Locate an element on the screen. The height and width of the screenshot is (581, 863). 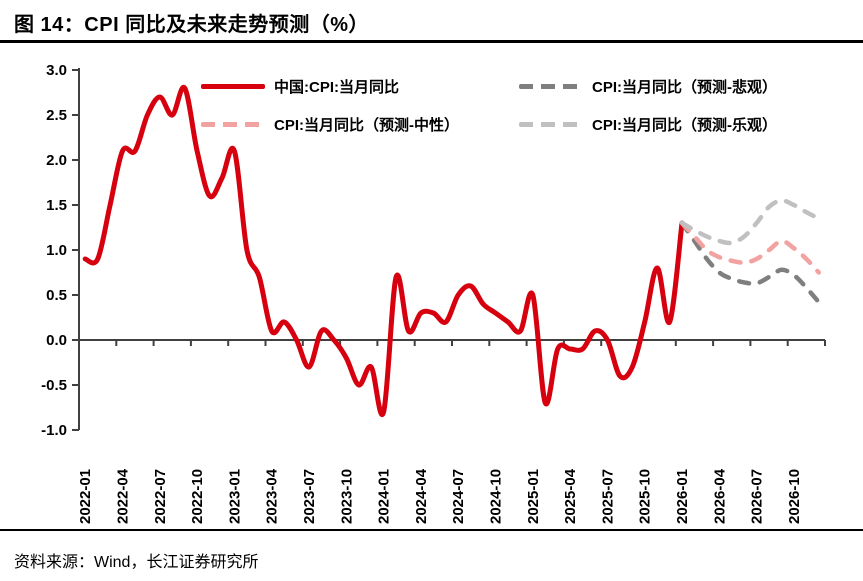
dashed-darkgray-line-sample is located at coordinates (551, 86).